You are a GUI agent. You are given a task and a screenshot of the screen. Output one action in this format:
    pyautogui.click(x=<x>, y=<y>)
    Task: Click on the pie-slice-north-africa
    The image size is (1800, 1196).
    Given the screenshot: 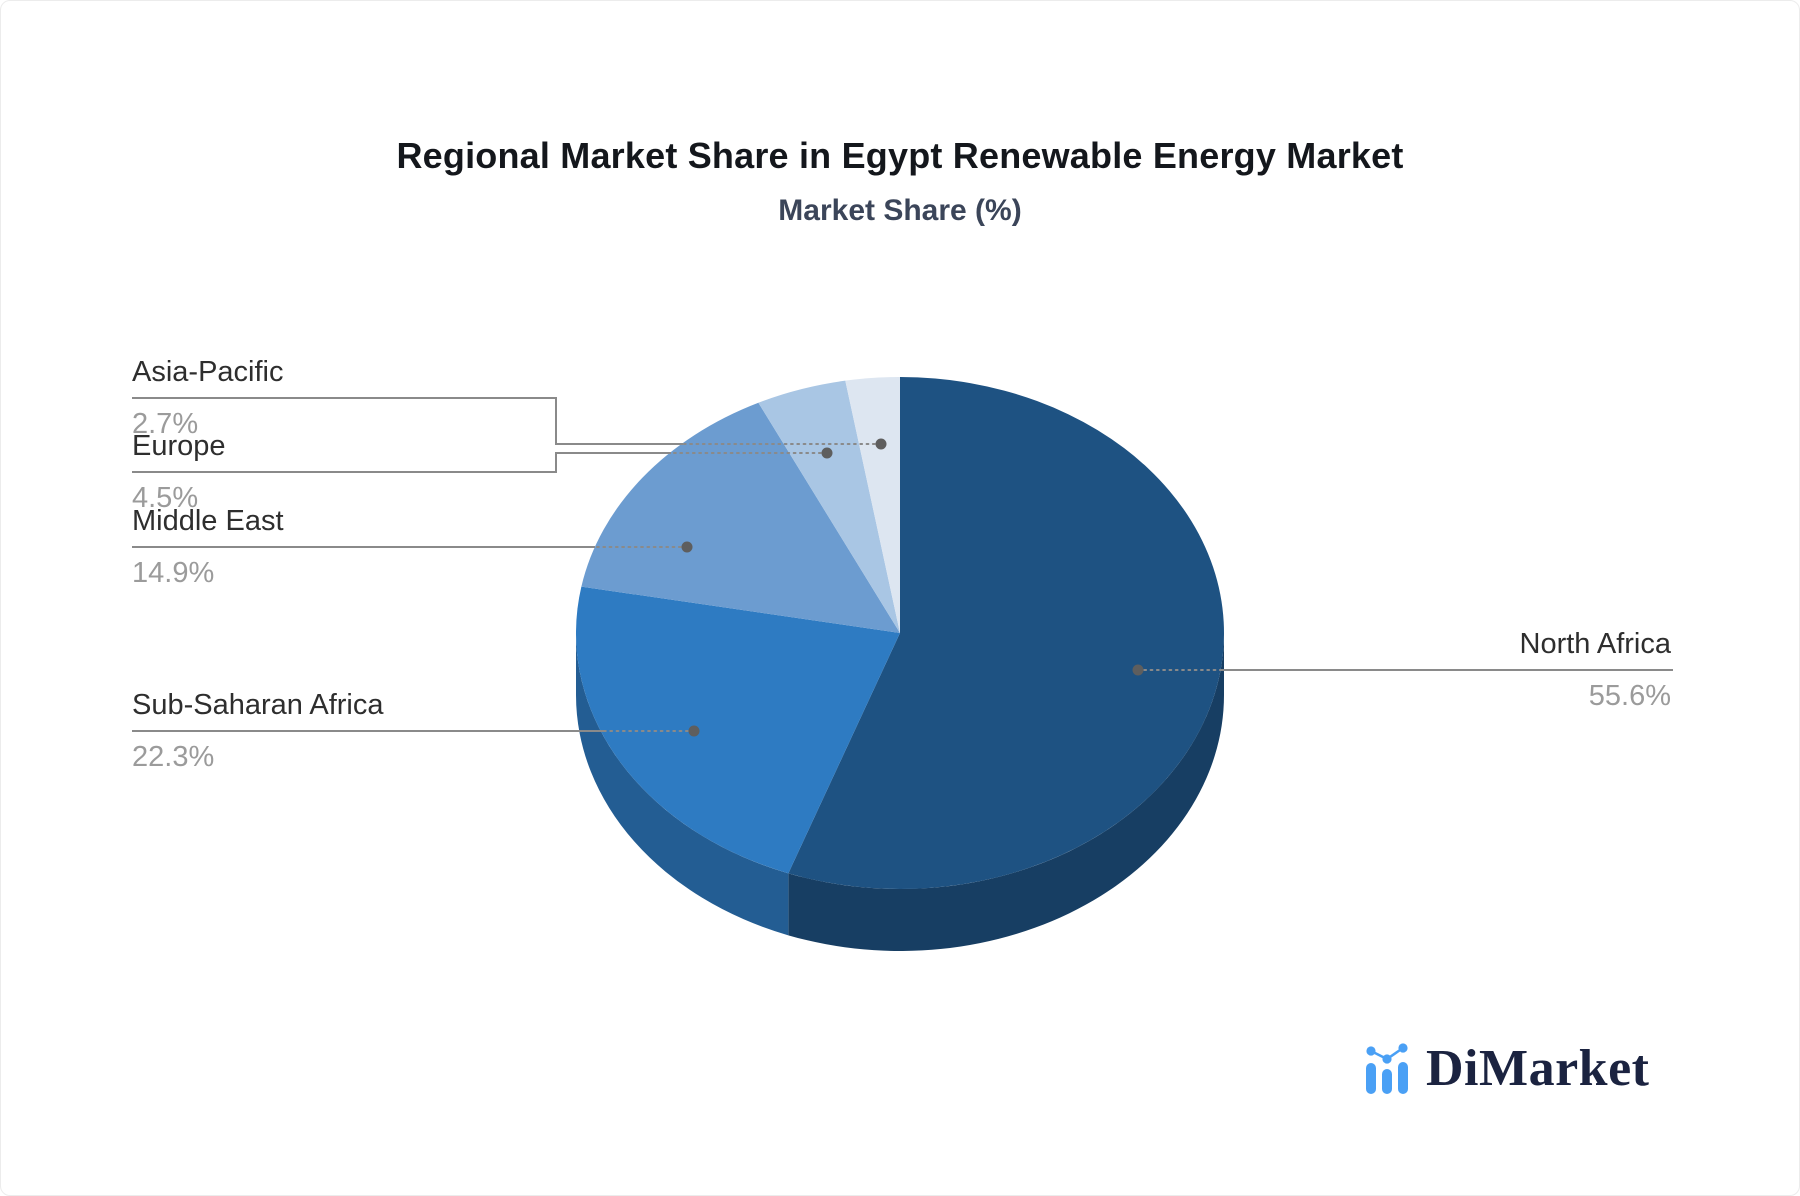 What is the action you would take?
    pyautogui.click(x=1006, y=633)
    